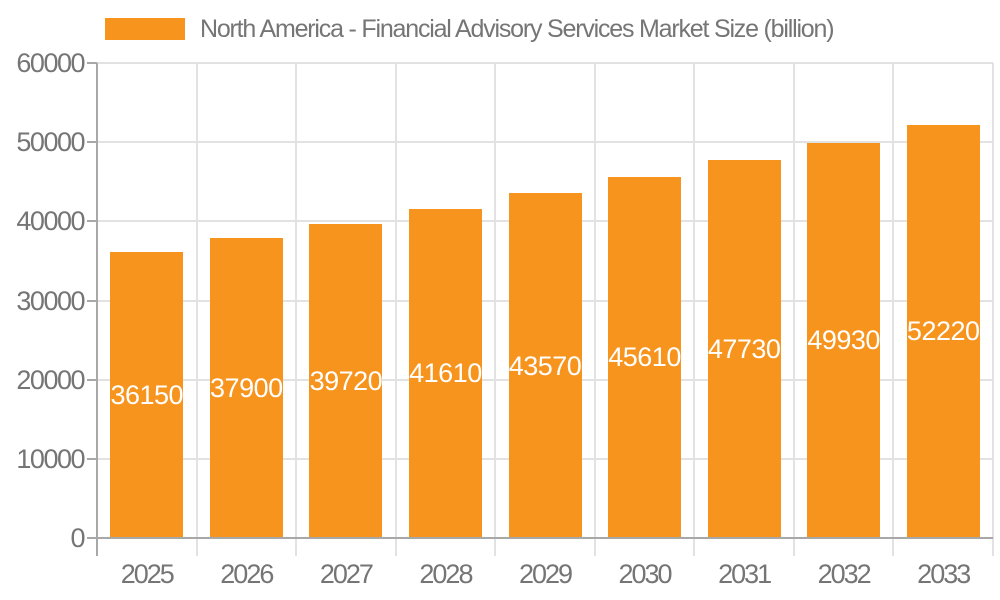 This screenshot has height=600, width=1000. I want to click on x-tick-label: 2025, so click(147, 574).